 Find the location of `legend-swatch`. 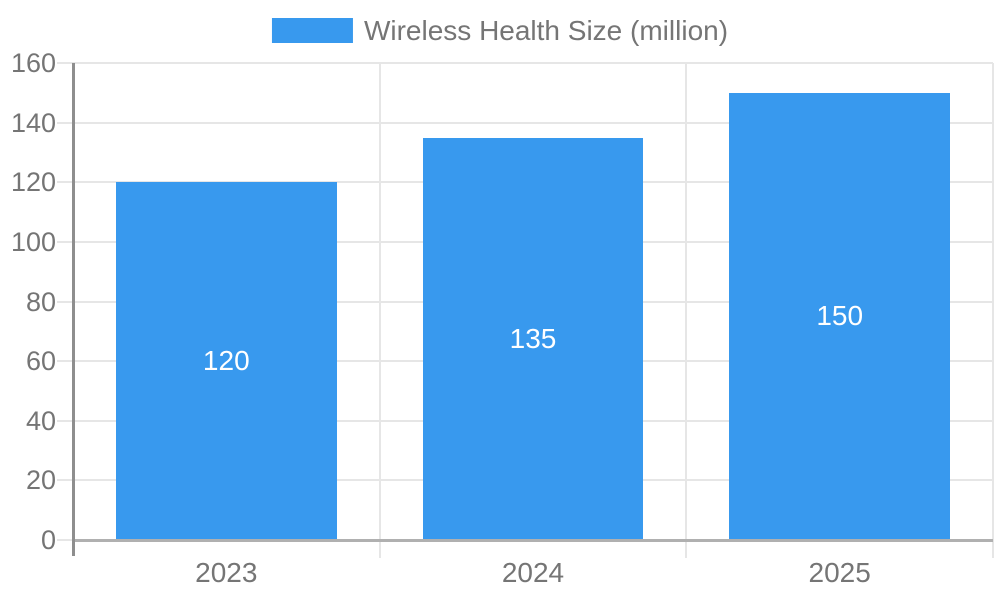

legend-swatch is located at coordinates (312, 30).